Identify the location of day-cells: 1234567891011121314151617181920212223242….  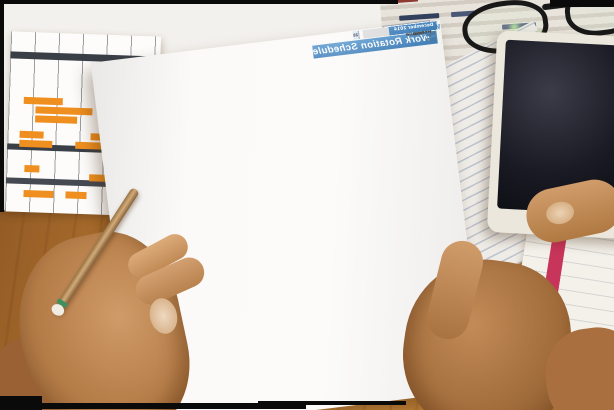
(356, 34).